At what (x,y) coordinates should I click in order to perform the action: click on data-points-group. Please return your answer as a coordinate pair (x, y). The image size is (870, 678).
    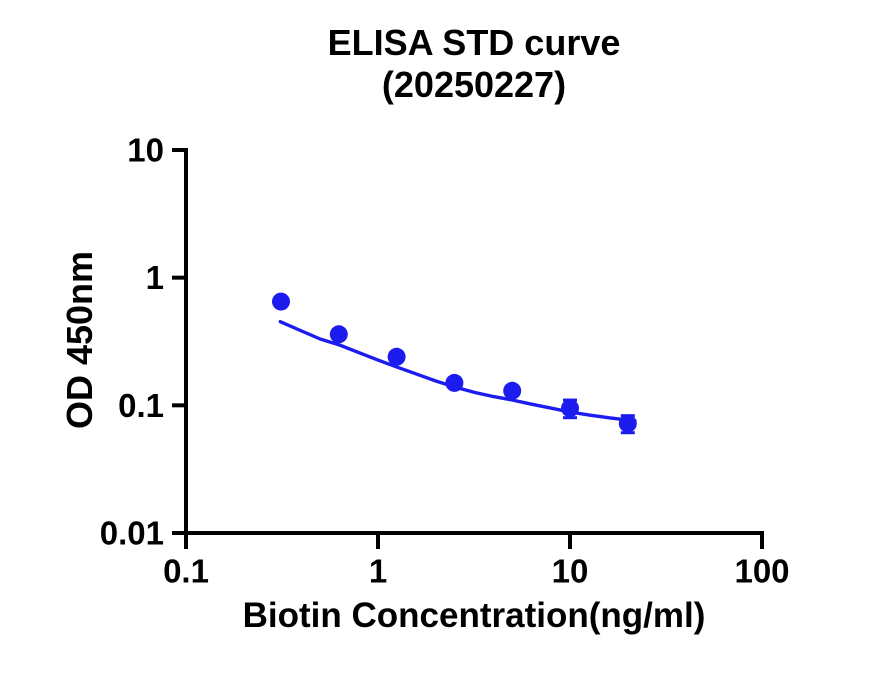
    Looking at the image, I should click on (454, 362).